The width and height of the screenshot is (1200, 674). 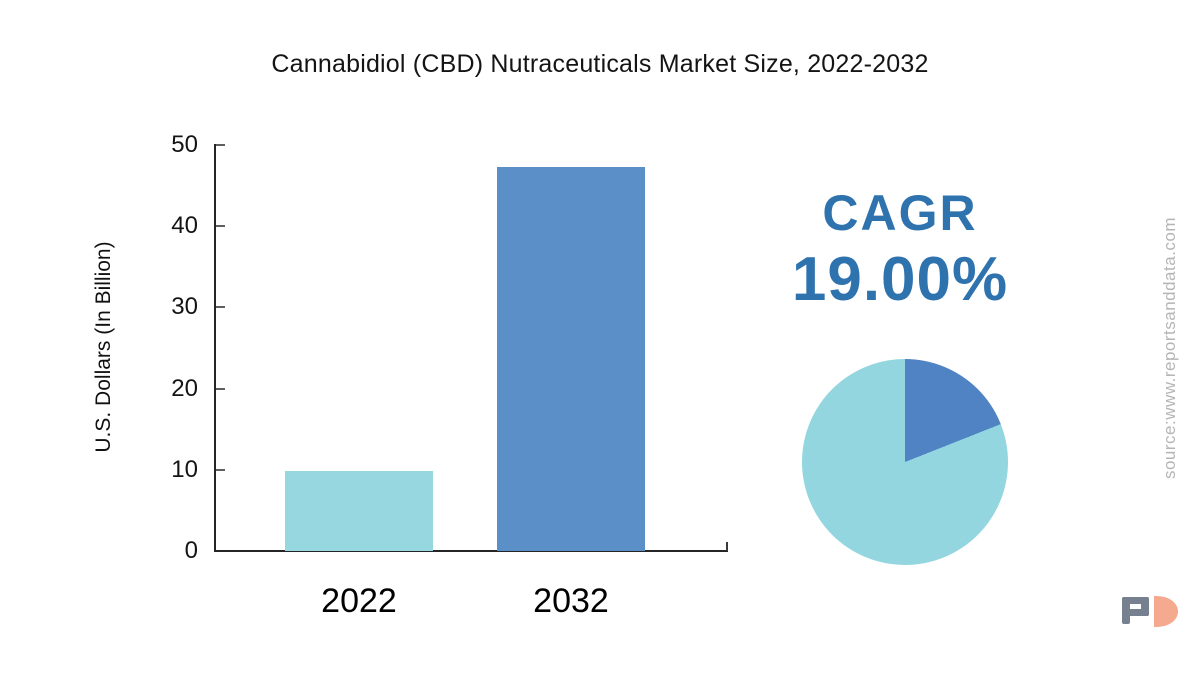 What do you see at coordinates (905, 462) in the screenshot?
I see `pie-chart` at bounding box center [905, 462].